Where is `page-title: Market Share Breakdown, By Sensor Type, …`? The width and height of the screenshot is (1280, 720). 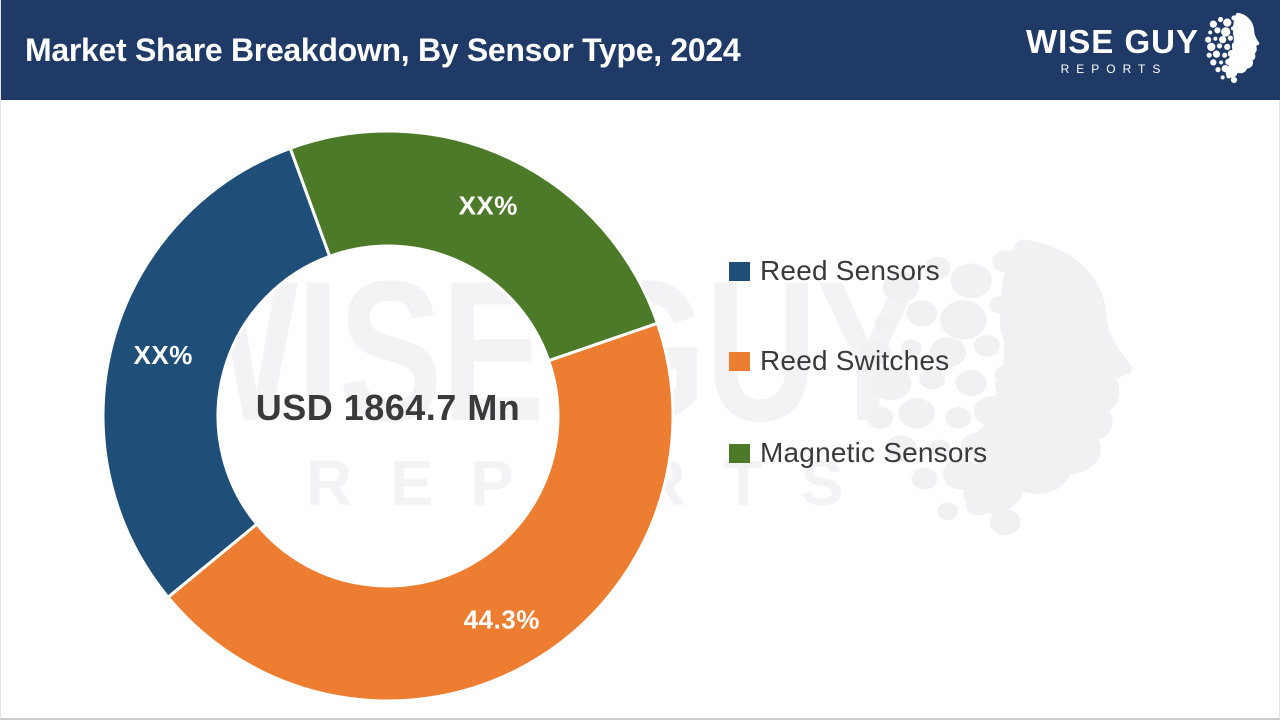
page-title: Market Share Breakdown, By Sensor Type, … is located at coordinates (383, 49).